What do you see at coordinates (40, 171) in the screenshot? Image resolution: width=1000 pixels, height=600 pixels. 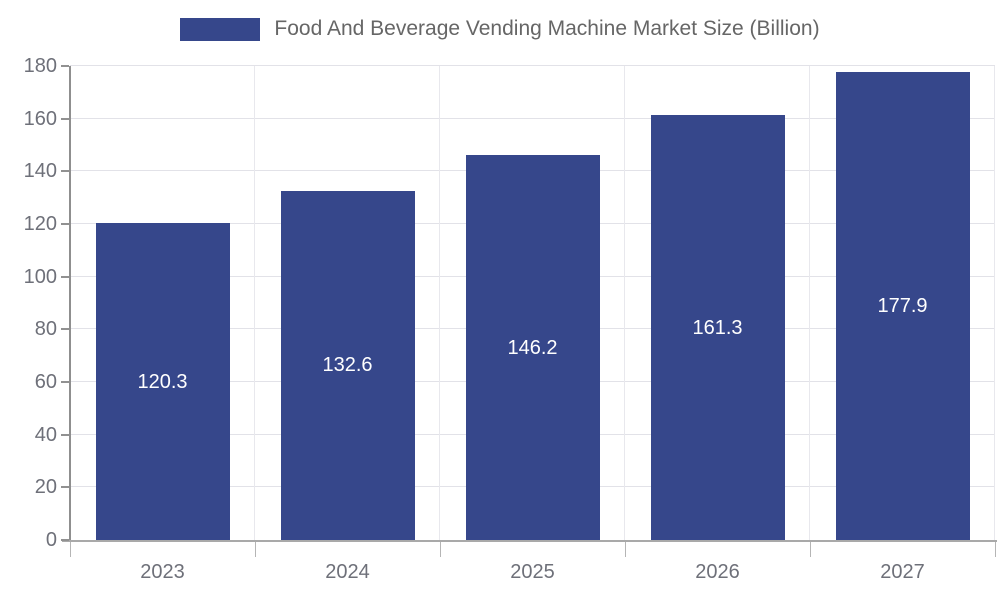 I see `y-axis-tick-label: 140` at bounding box center [40, 171].